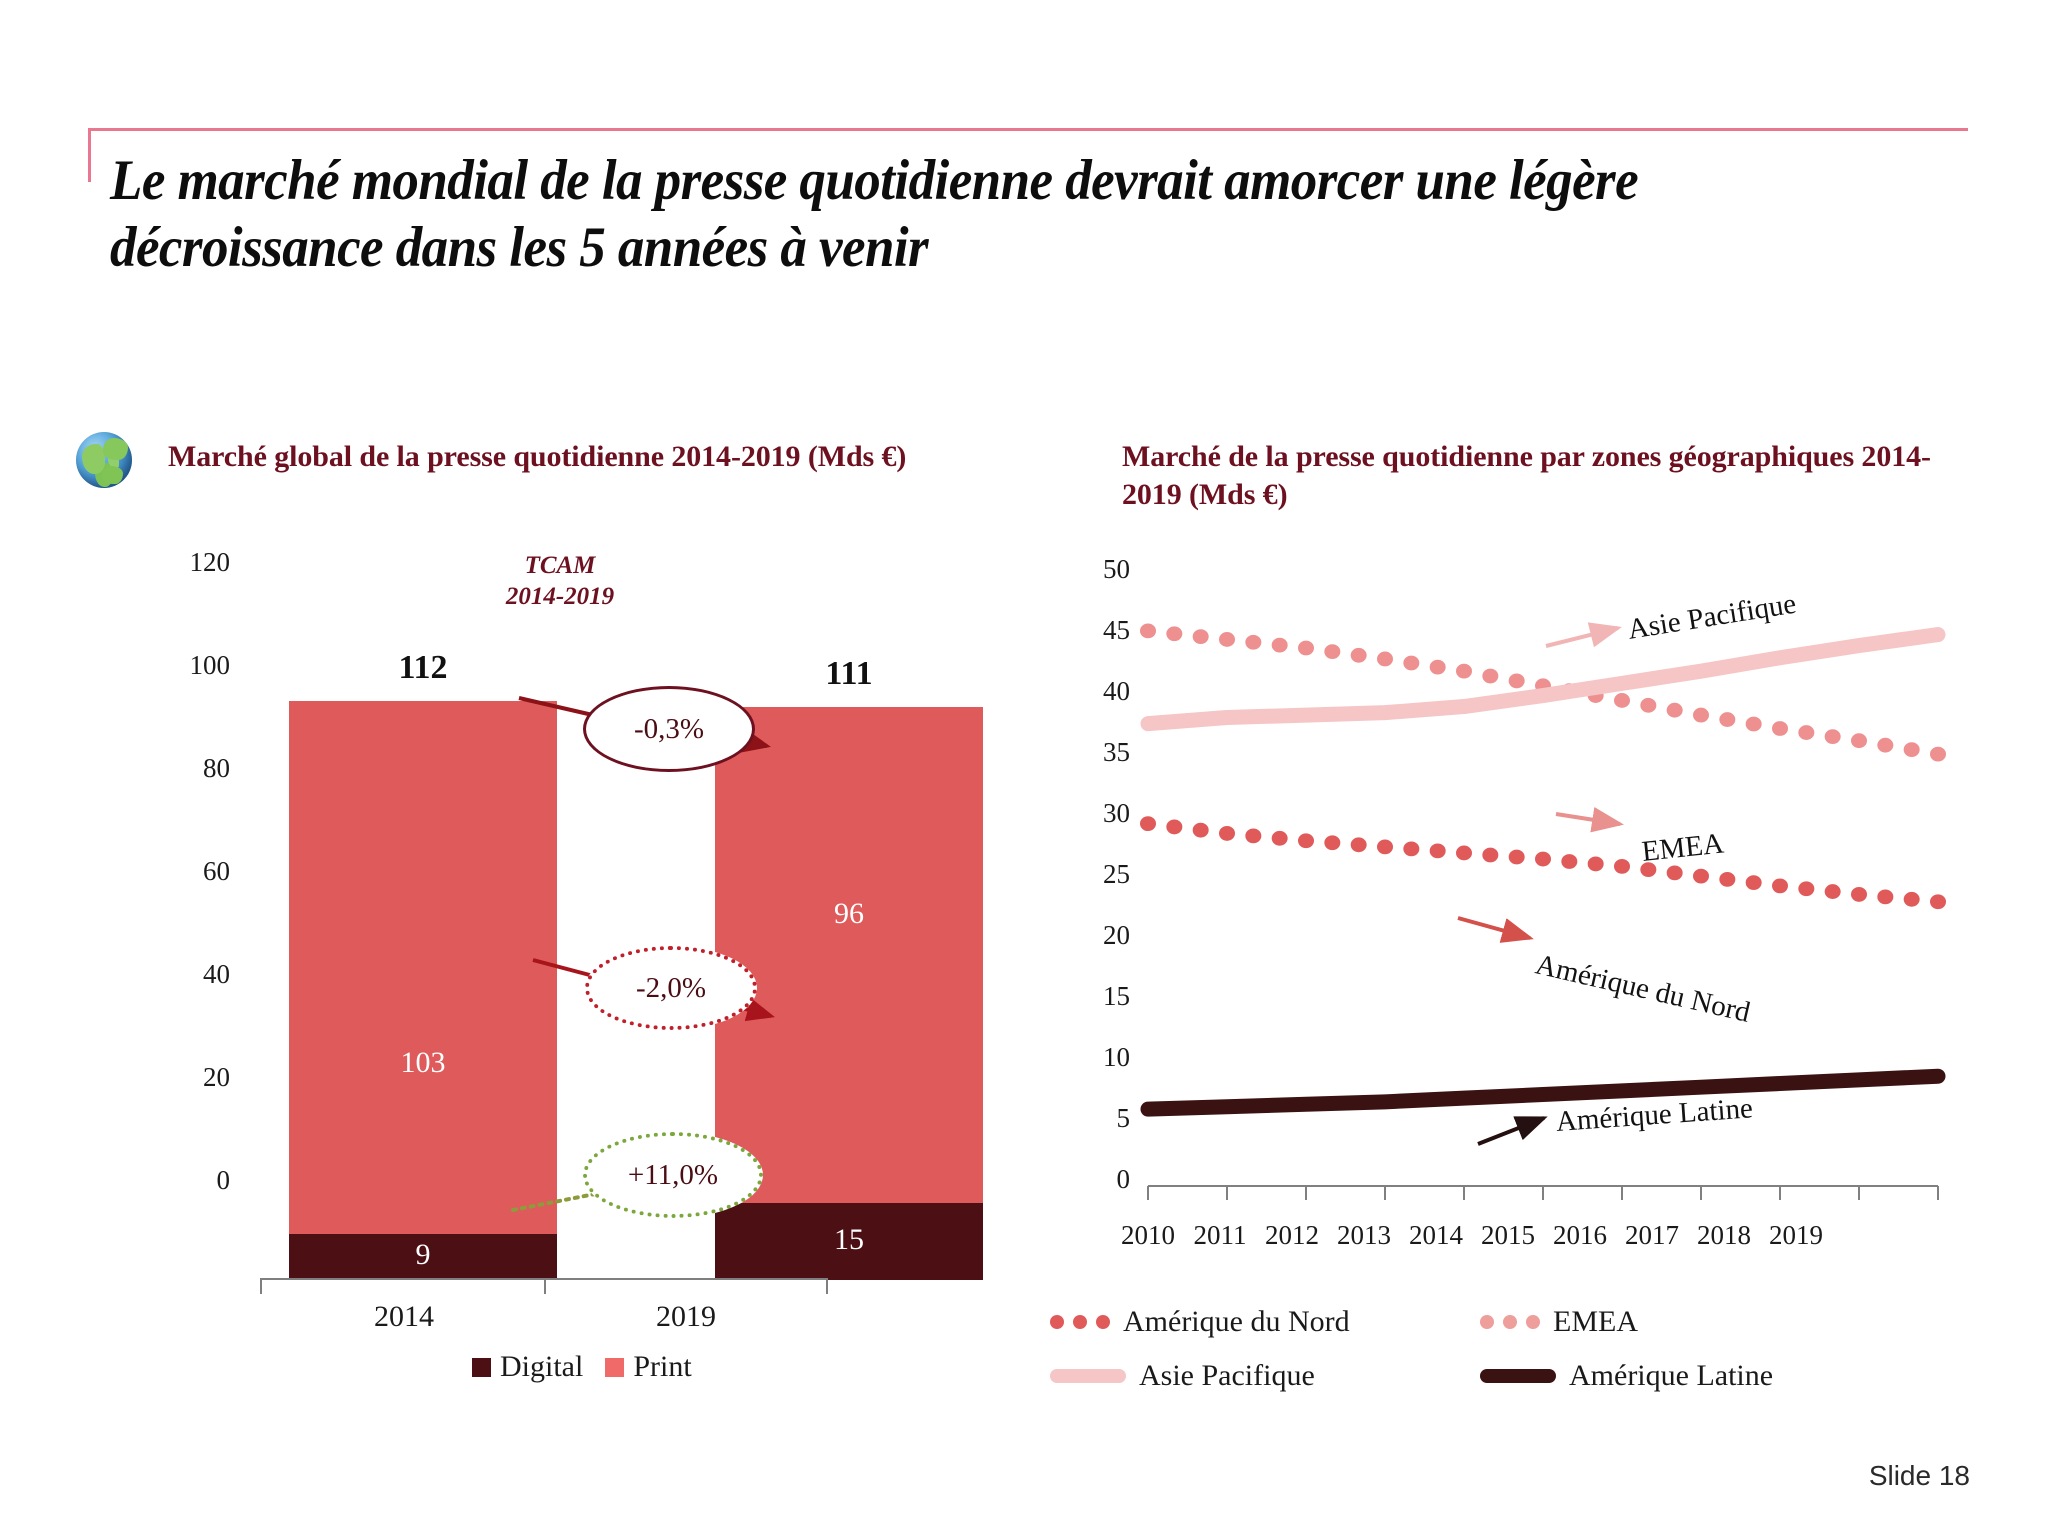 The width and height of the screenshot is (2048, 1536). Describe the element at coordinates (89, 155) in the screenshot. I see `title-rule-vertical` at that location.